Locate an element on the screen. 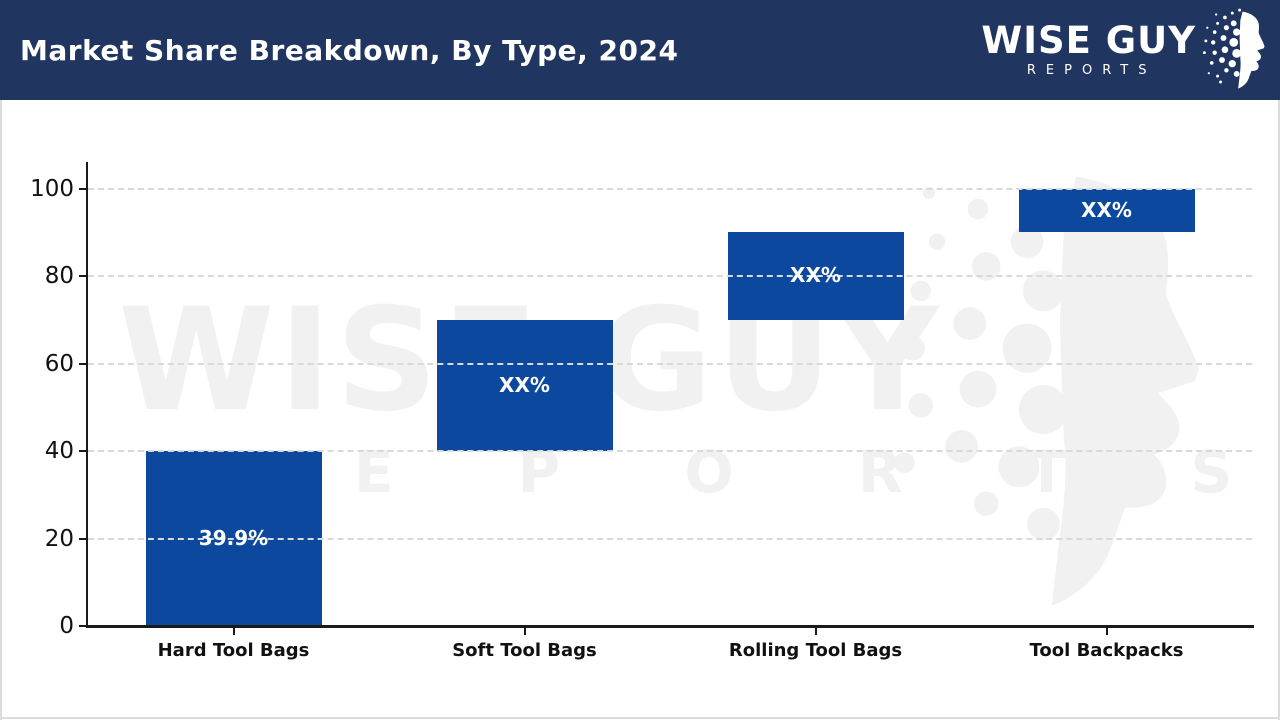 The image size is (1280, 720). page-border-right is located at coordinates (1279, 410).